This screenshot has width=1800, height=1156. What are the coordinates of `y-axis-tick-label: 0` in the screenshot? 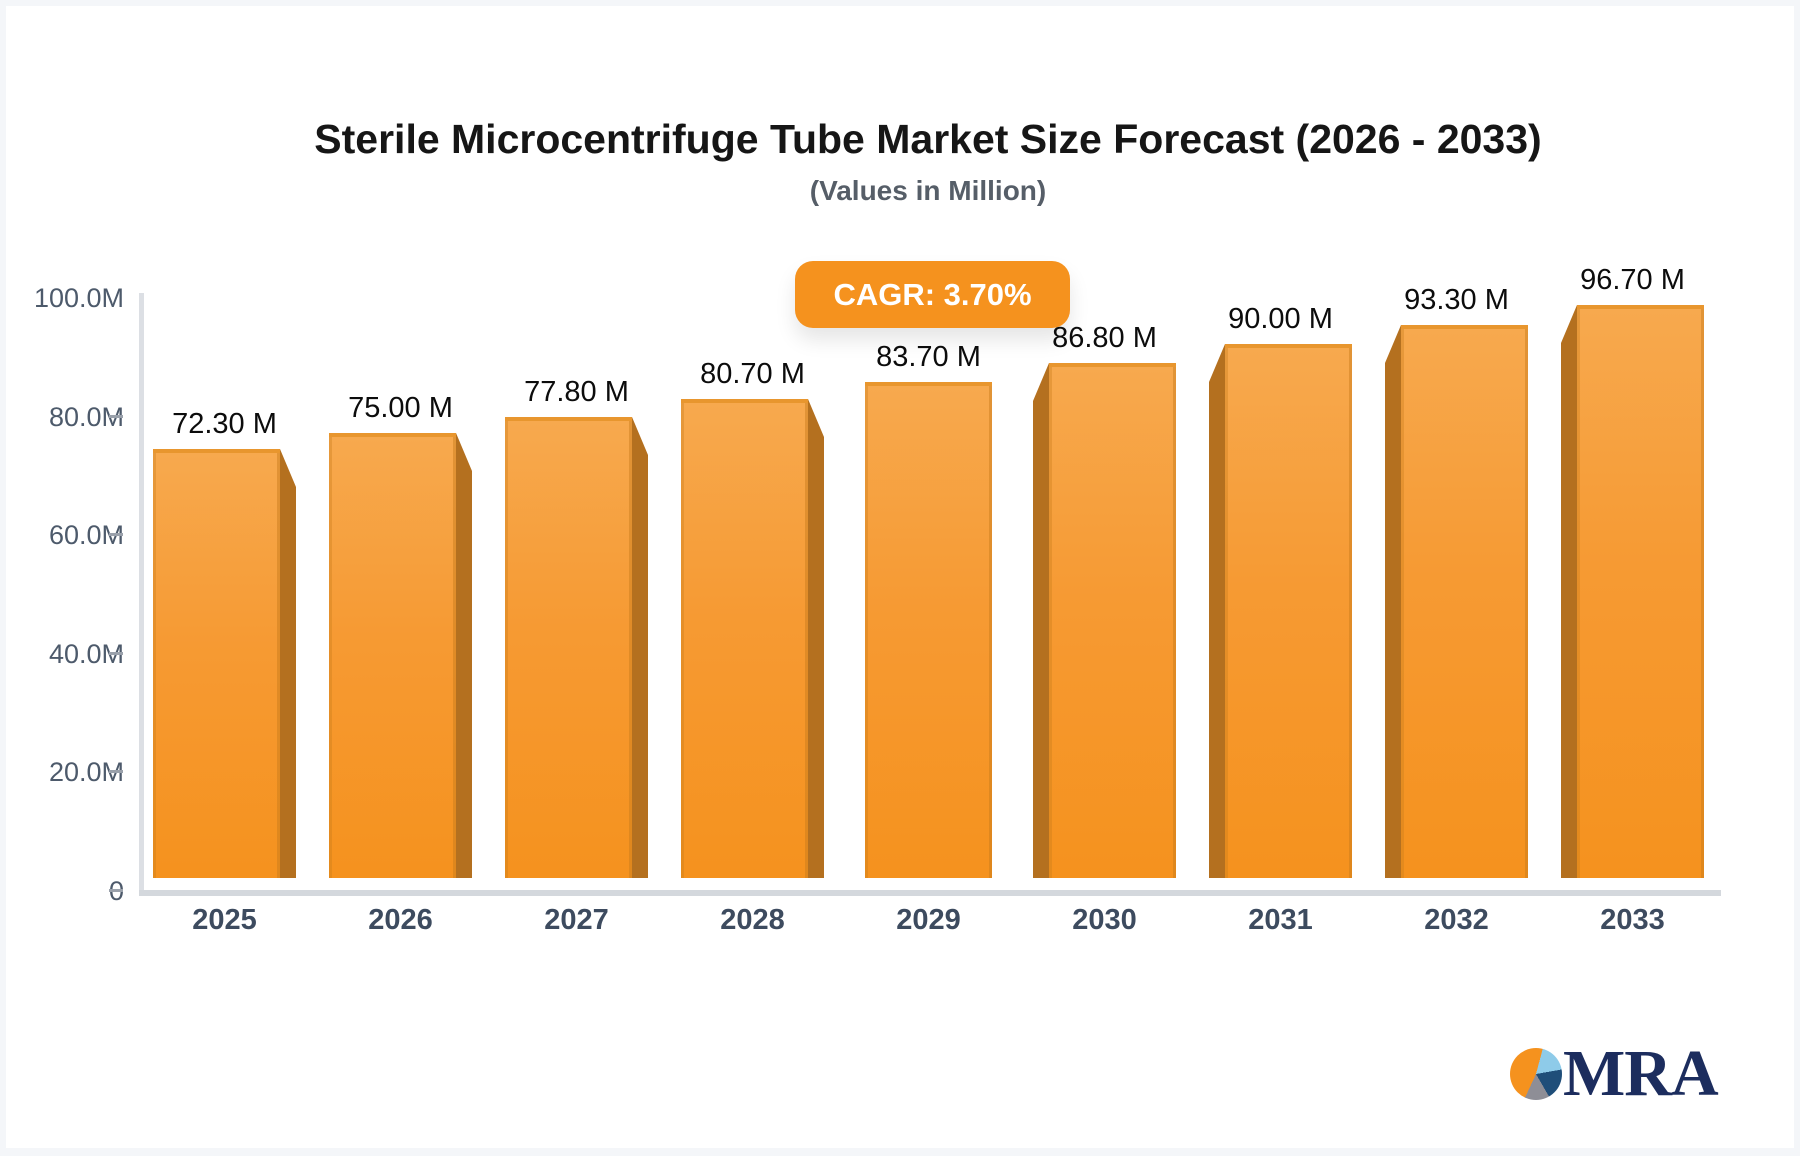 It's located at (65, 891).